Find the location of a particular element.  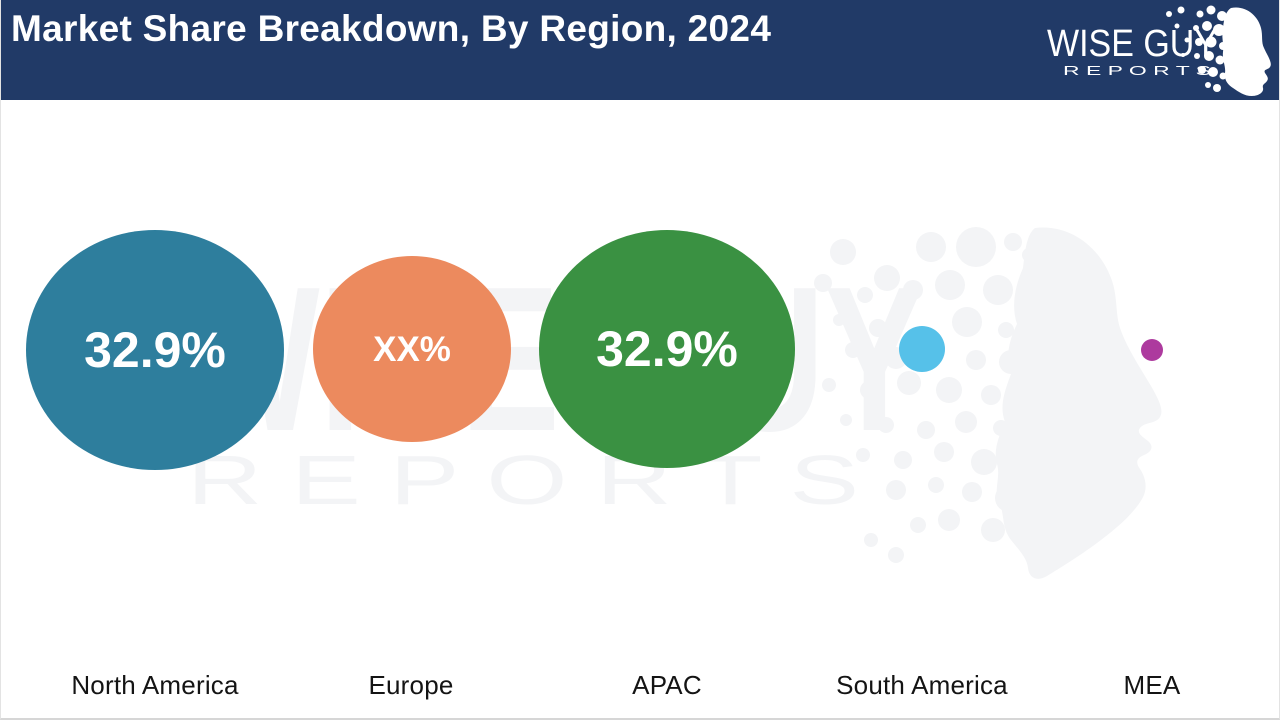

bubble-apac: 32.9% is located at coordinates (667, 349).